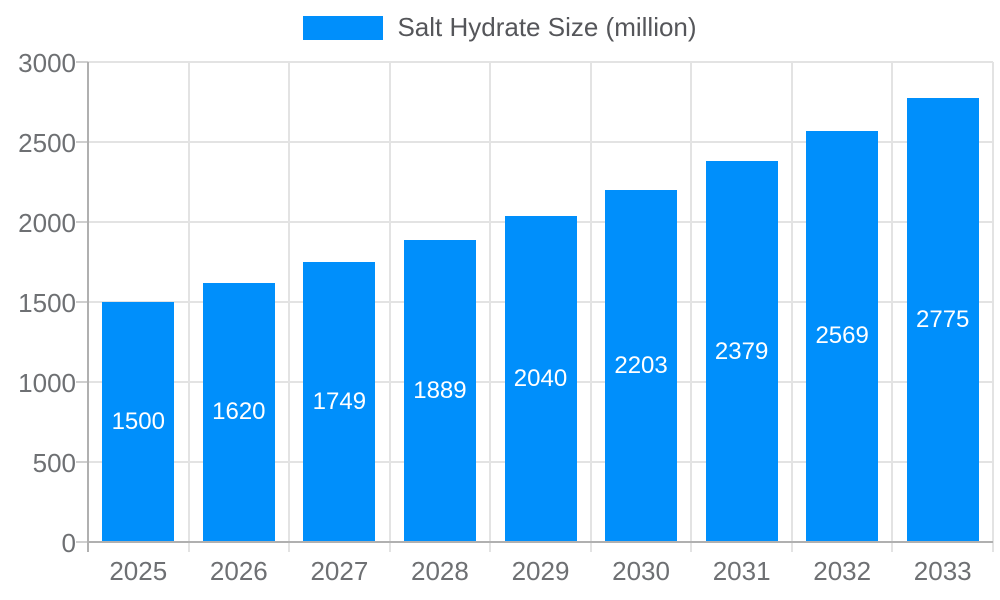 This screenshot has width=1000, height=600. Describe the element at coordinates (540, 542) in the screenshot. I see `x-axis-line` at that location.